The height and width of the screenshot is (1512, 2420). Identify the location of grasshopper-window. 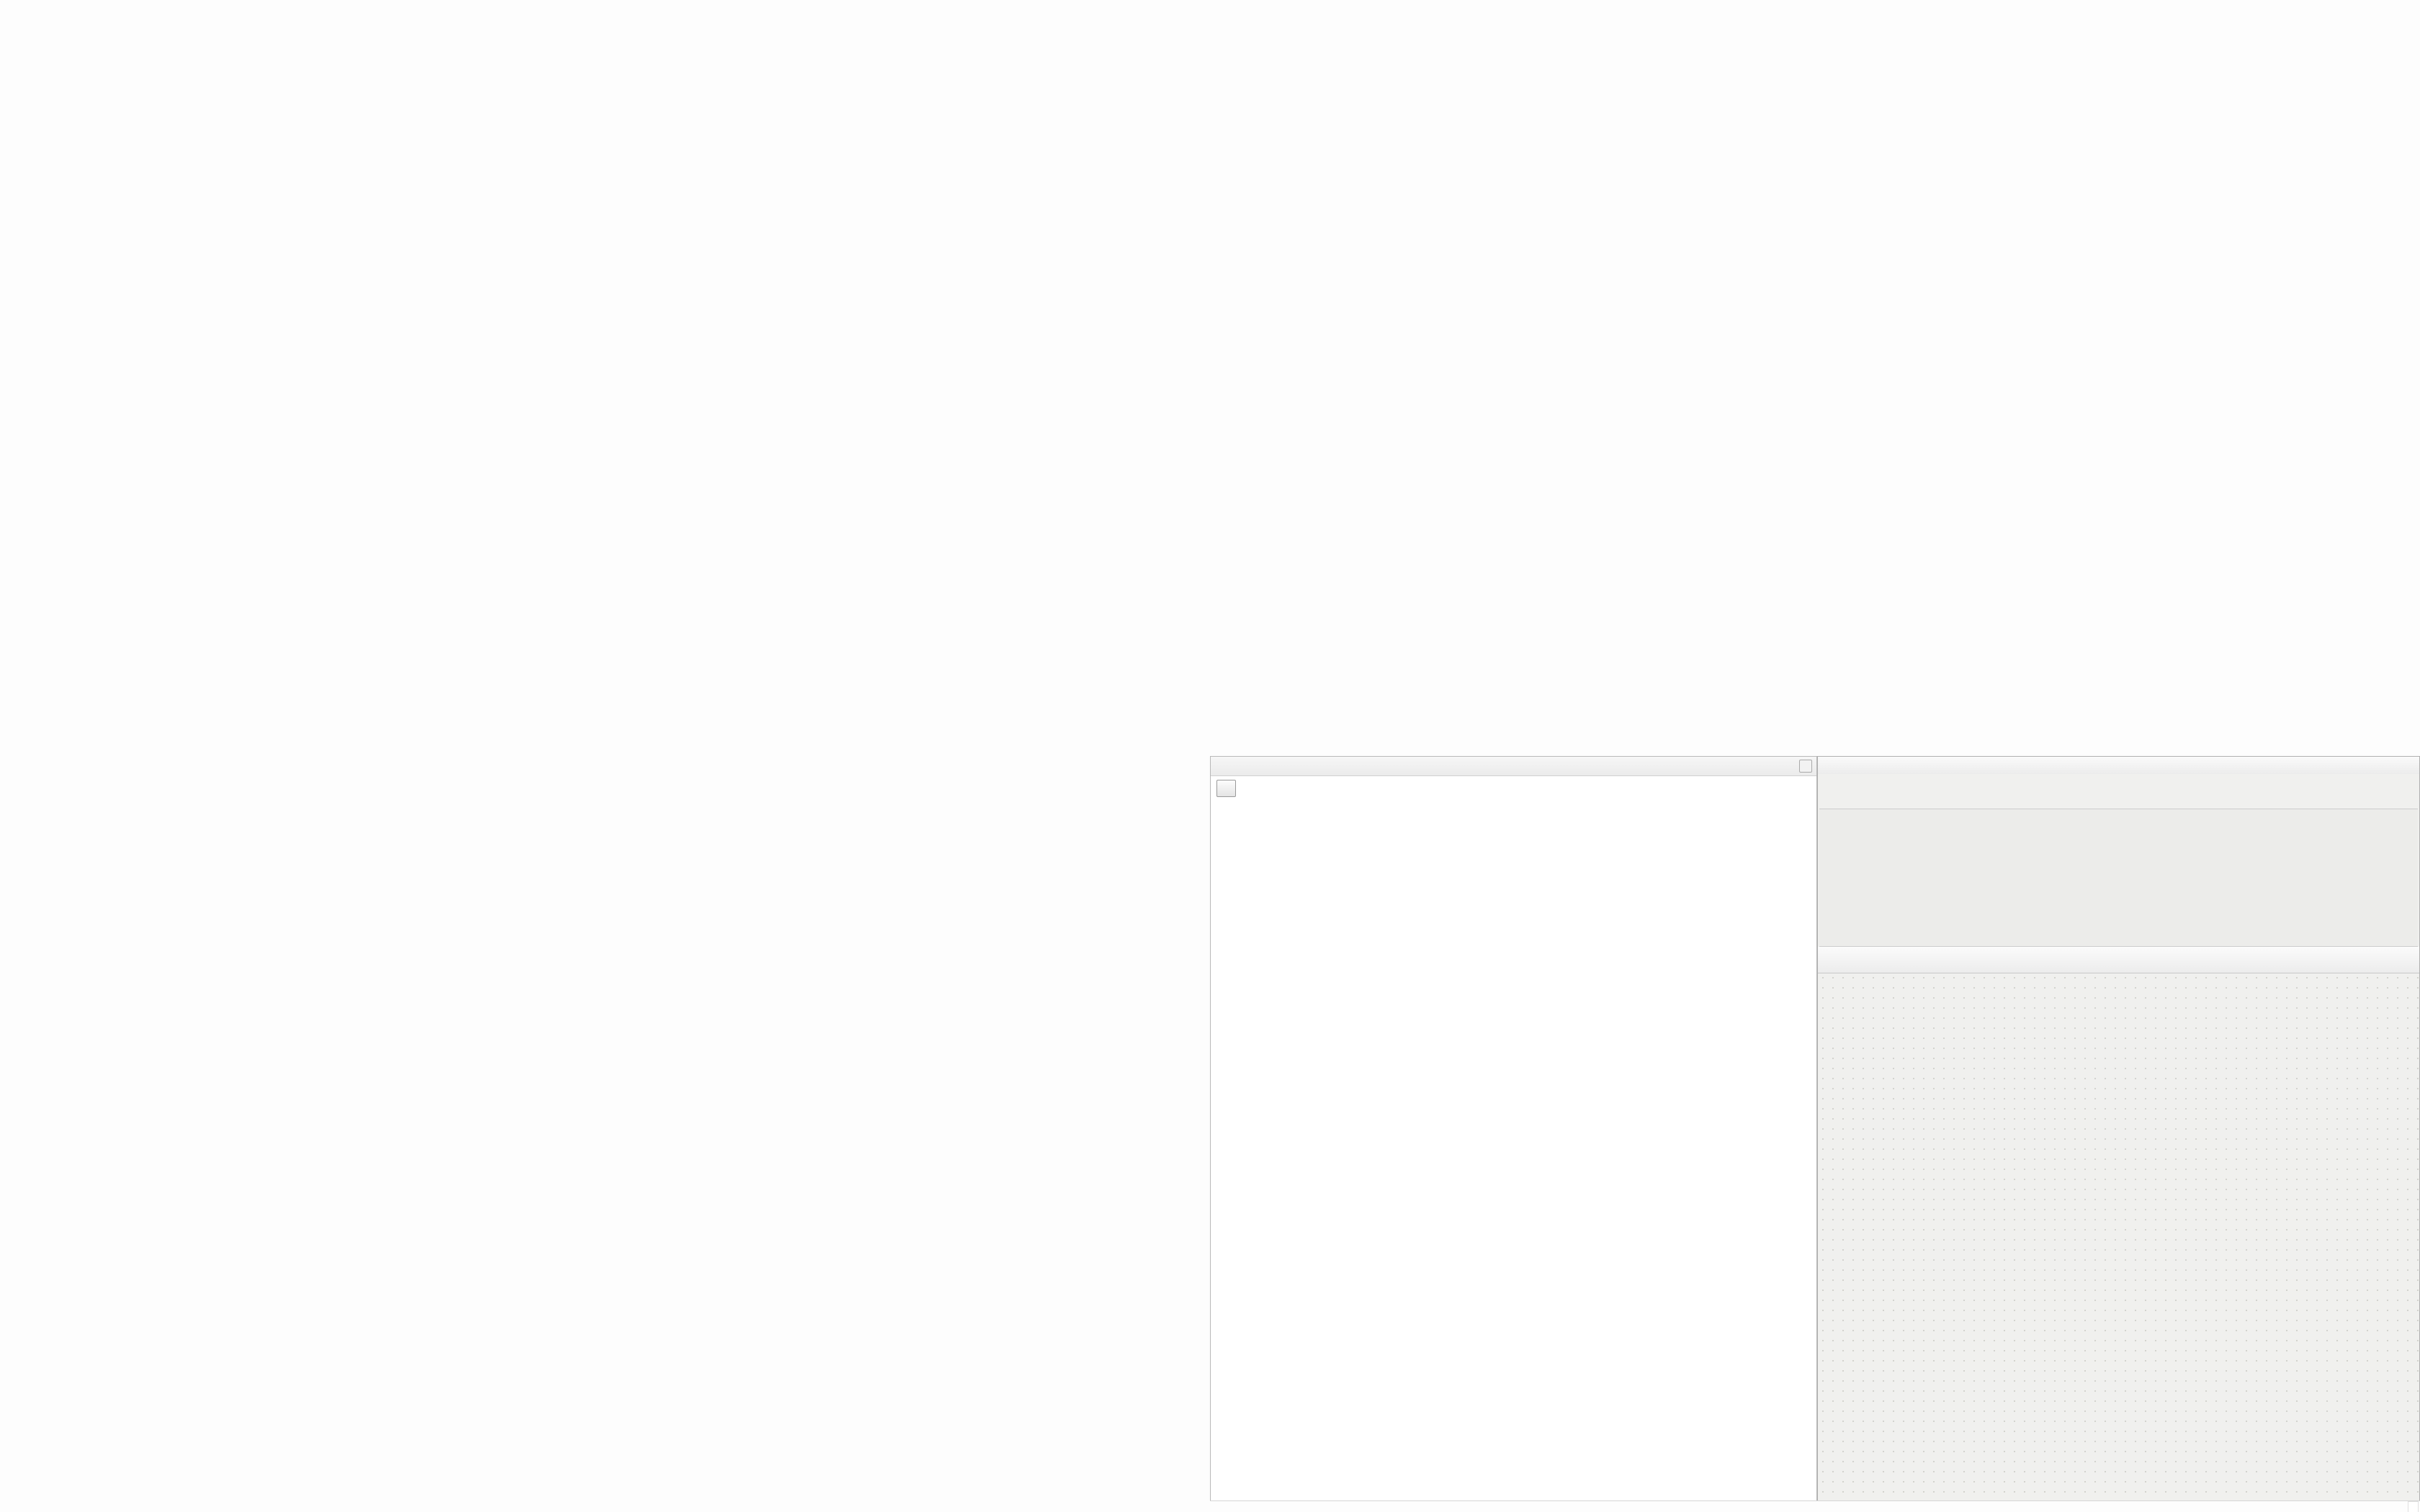
(2118, 1129).